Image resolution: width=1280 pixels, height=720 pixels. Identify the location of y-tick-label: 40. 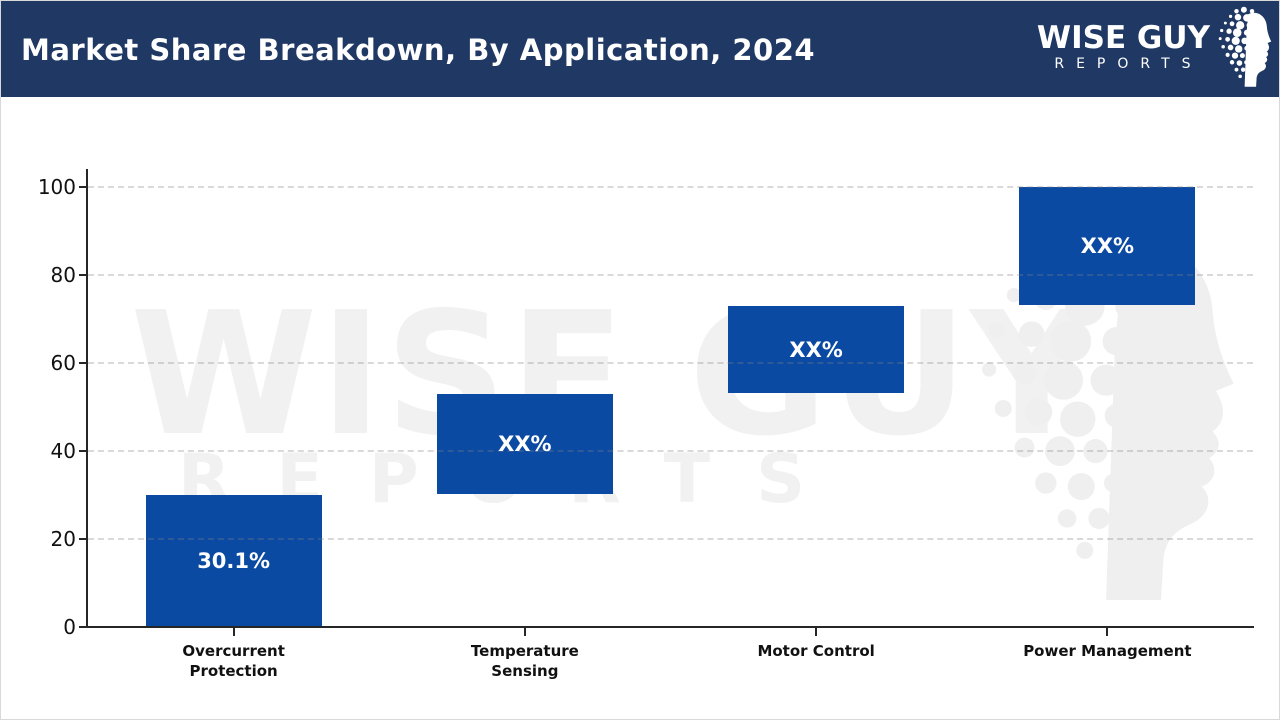
(63, 451).